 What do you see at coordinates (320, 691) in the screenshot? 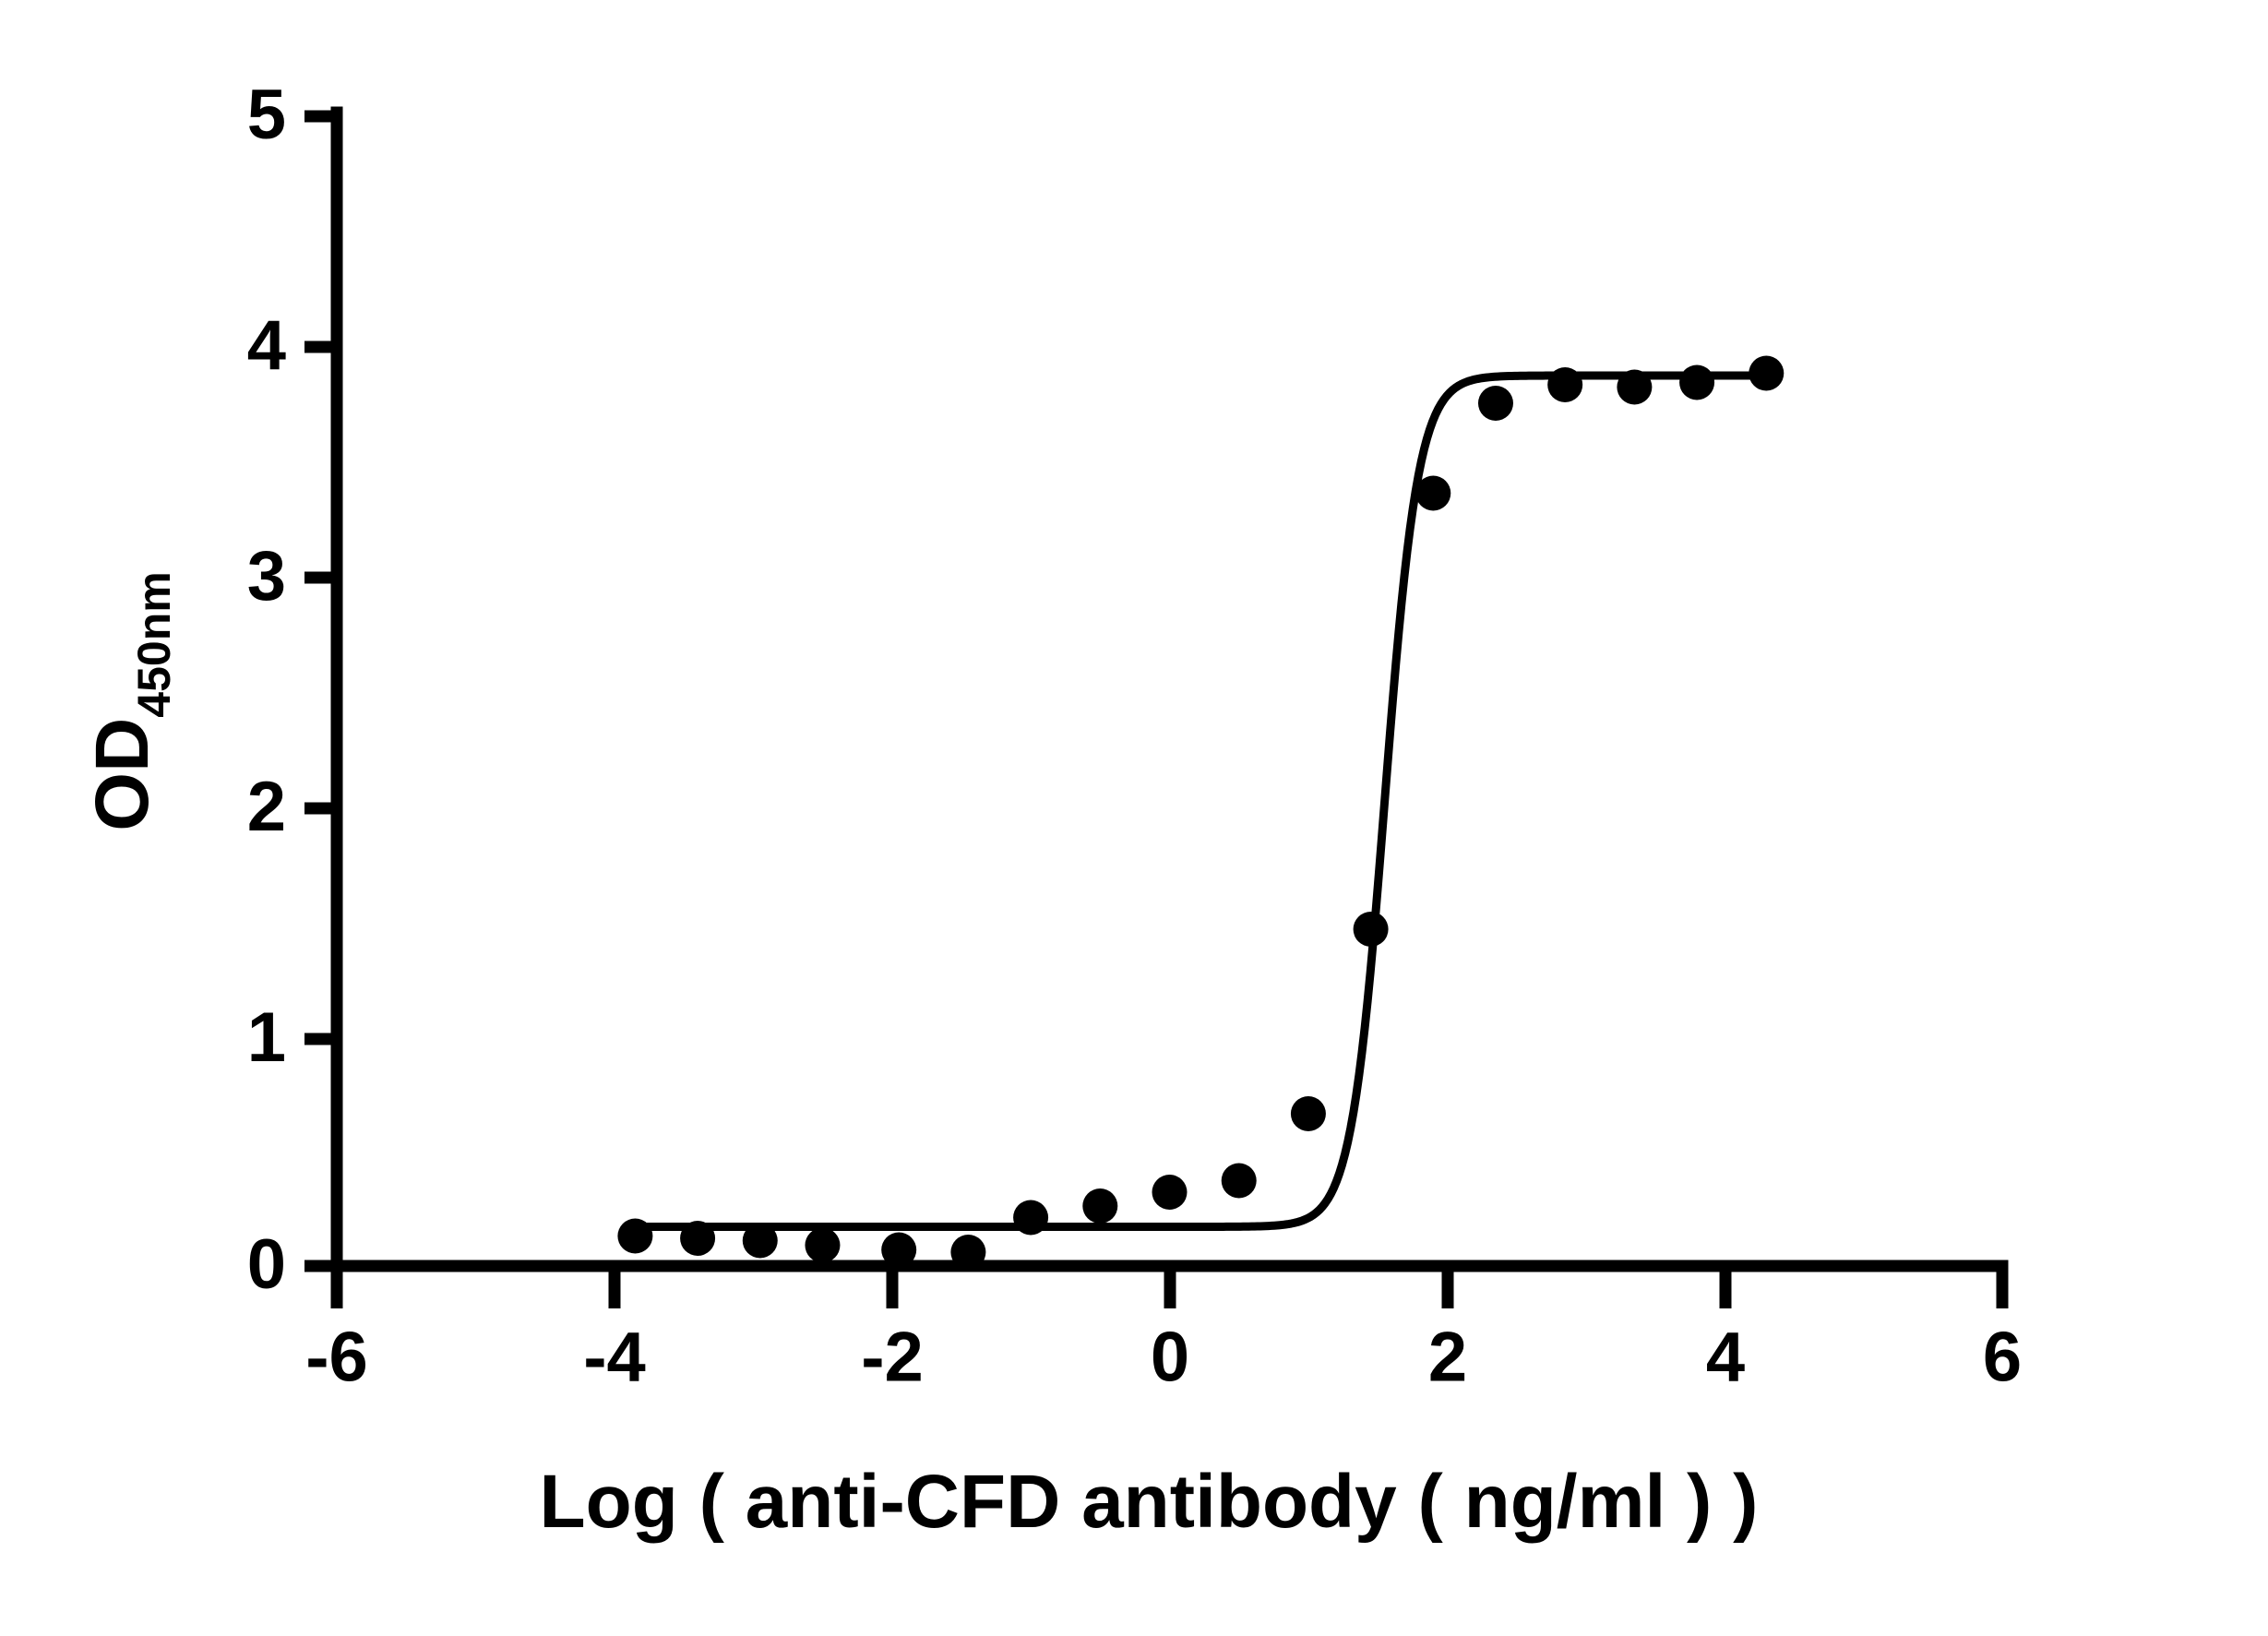
I see `y-axis-ticks` at bounding box center [320, 691].